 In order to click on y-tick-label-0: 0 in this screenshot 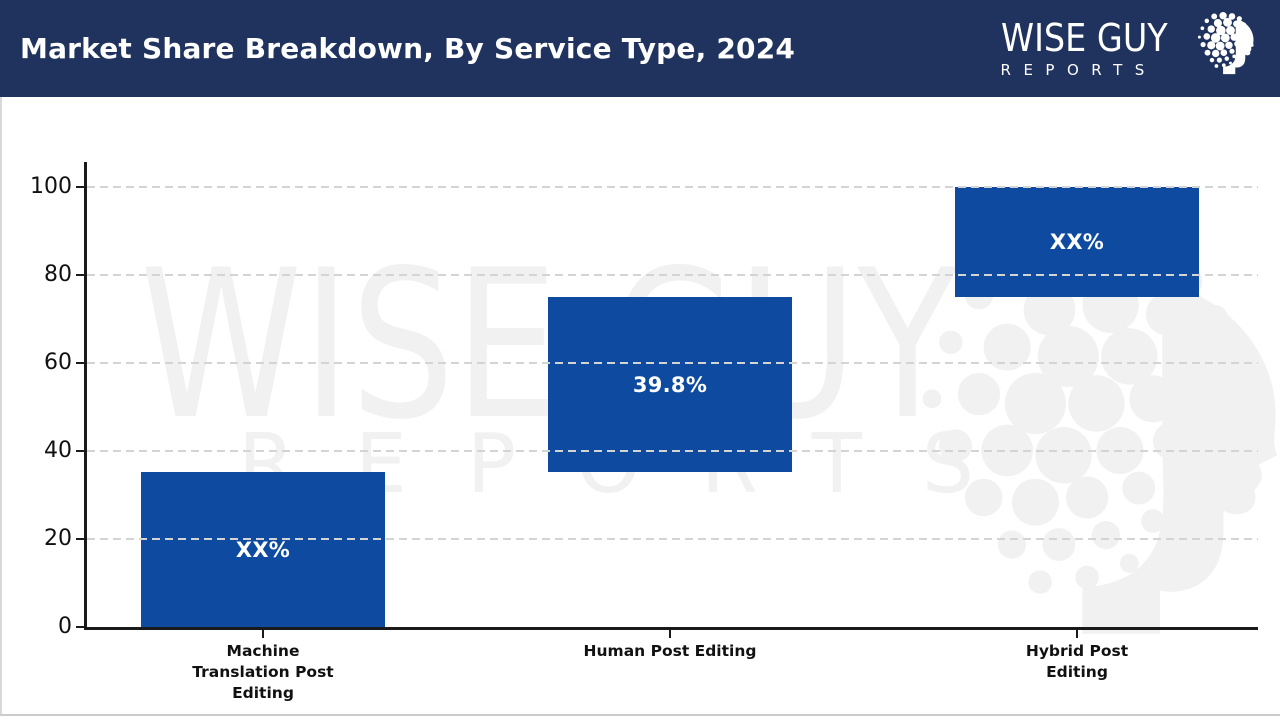, I will do `click(65, 626)`.